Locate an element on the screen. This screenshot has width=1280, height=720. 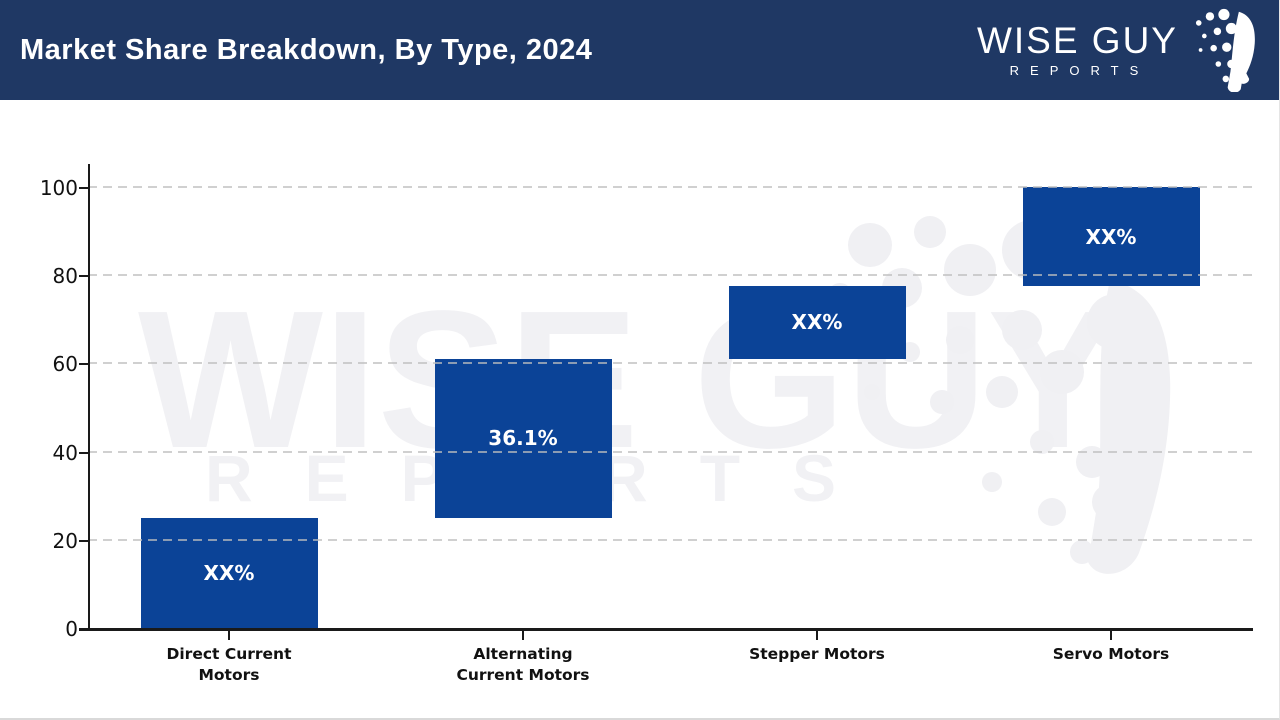
y-axis-tick-label: 20 is located at coordinates (65, 540).